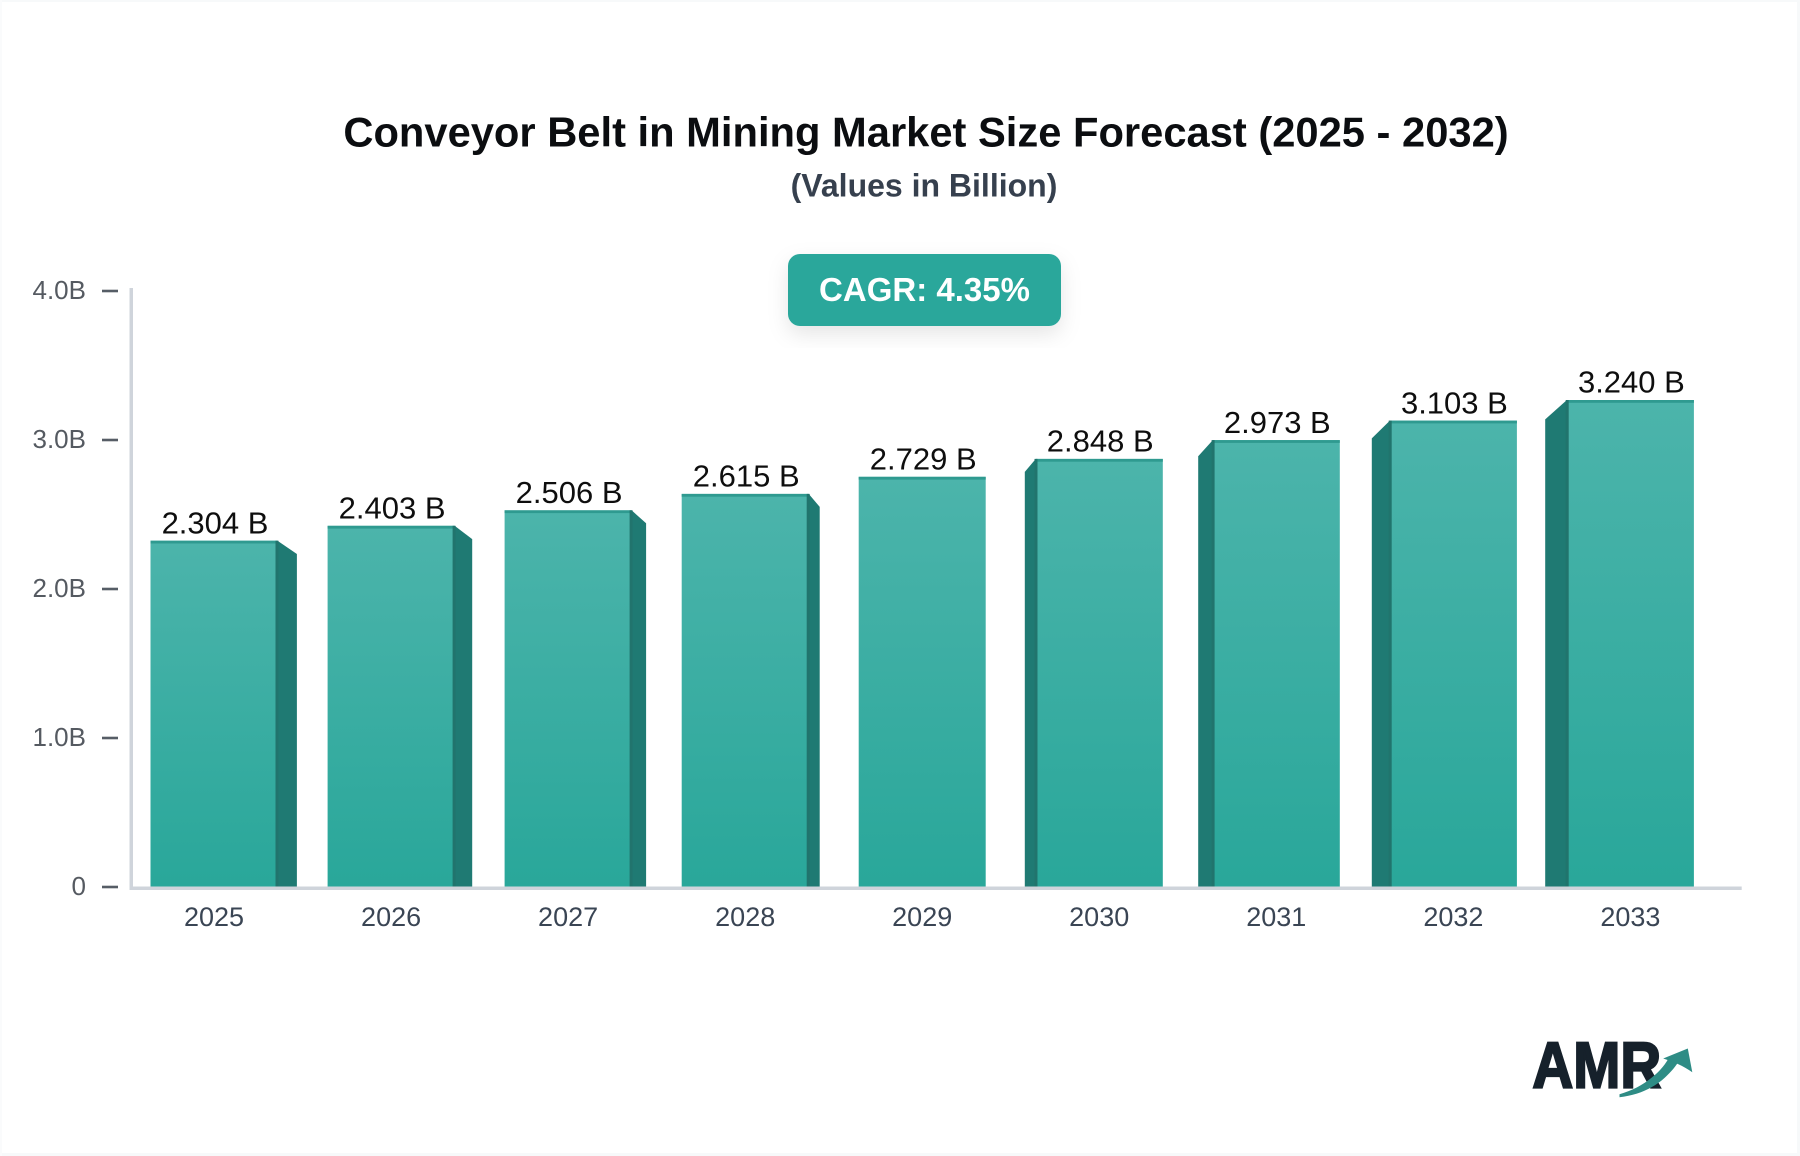  I want to click on svg-text: 2025, so click(214, 917).